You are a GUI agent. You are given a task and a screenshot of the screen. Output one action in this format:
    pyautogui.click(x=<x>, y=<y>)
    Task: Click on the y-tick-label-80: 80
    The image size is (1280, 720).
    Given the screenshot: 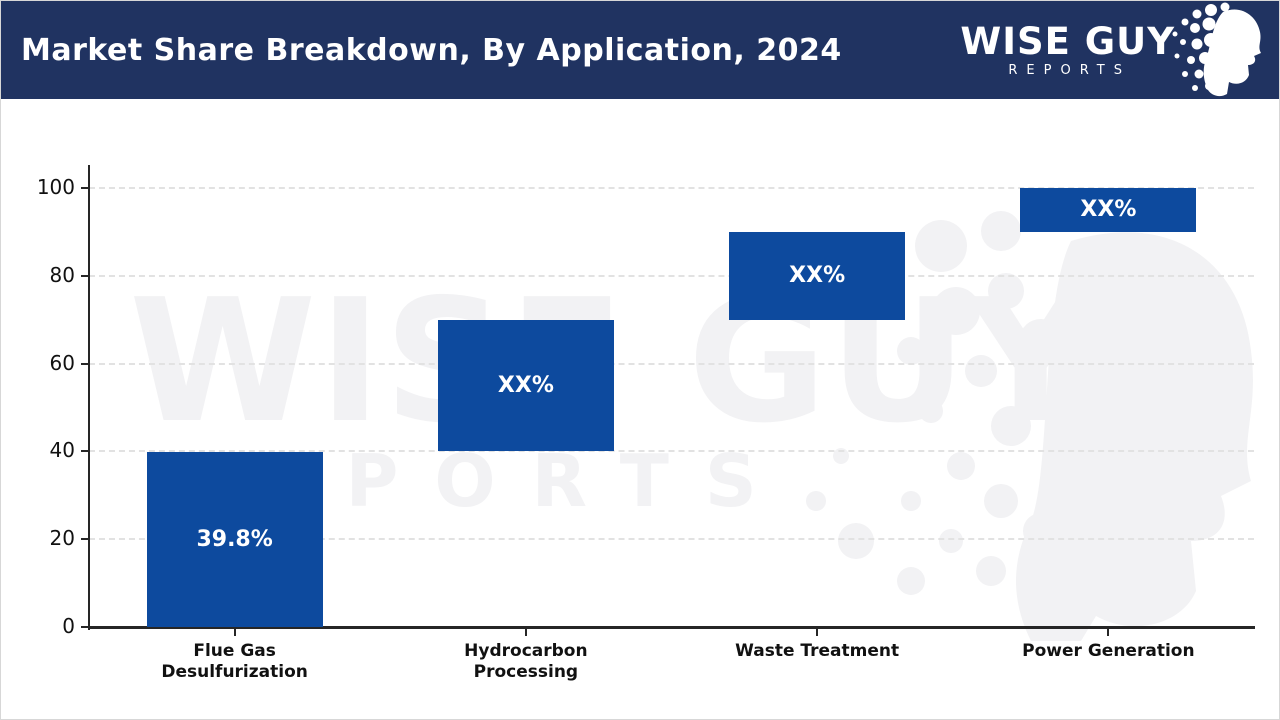 What is the action you would take?
    pyautogui.click(x=62, y=274)
    